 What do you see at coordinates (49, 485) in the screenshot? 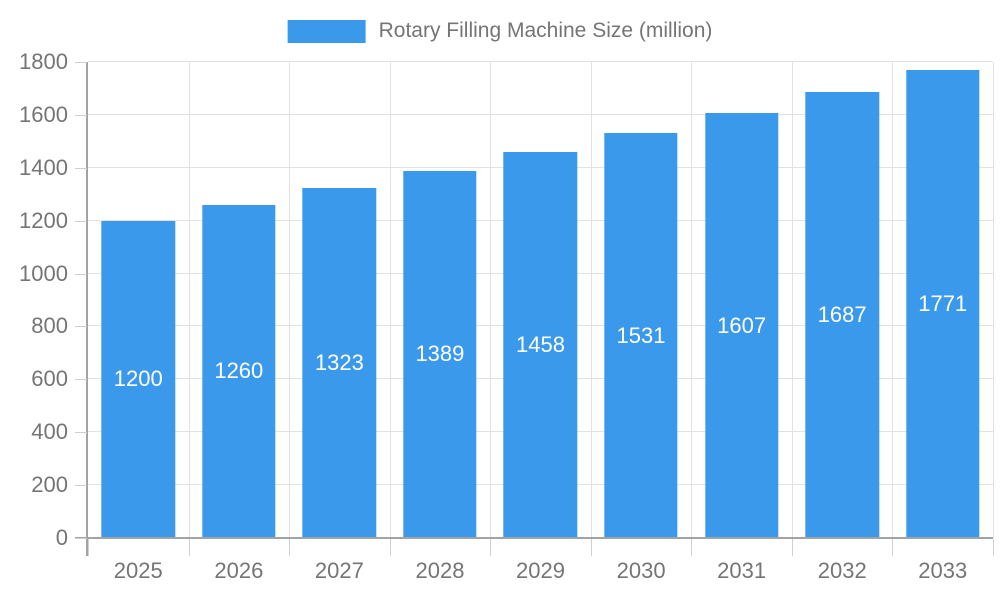
I see `y-tick-label: 200` at bounding box center [49, 485].